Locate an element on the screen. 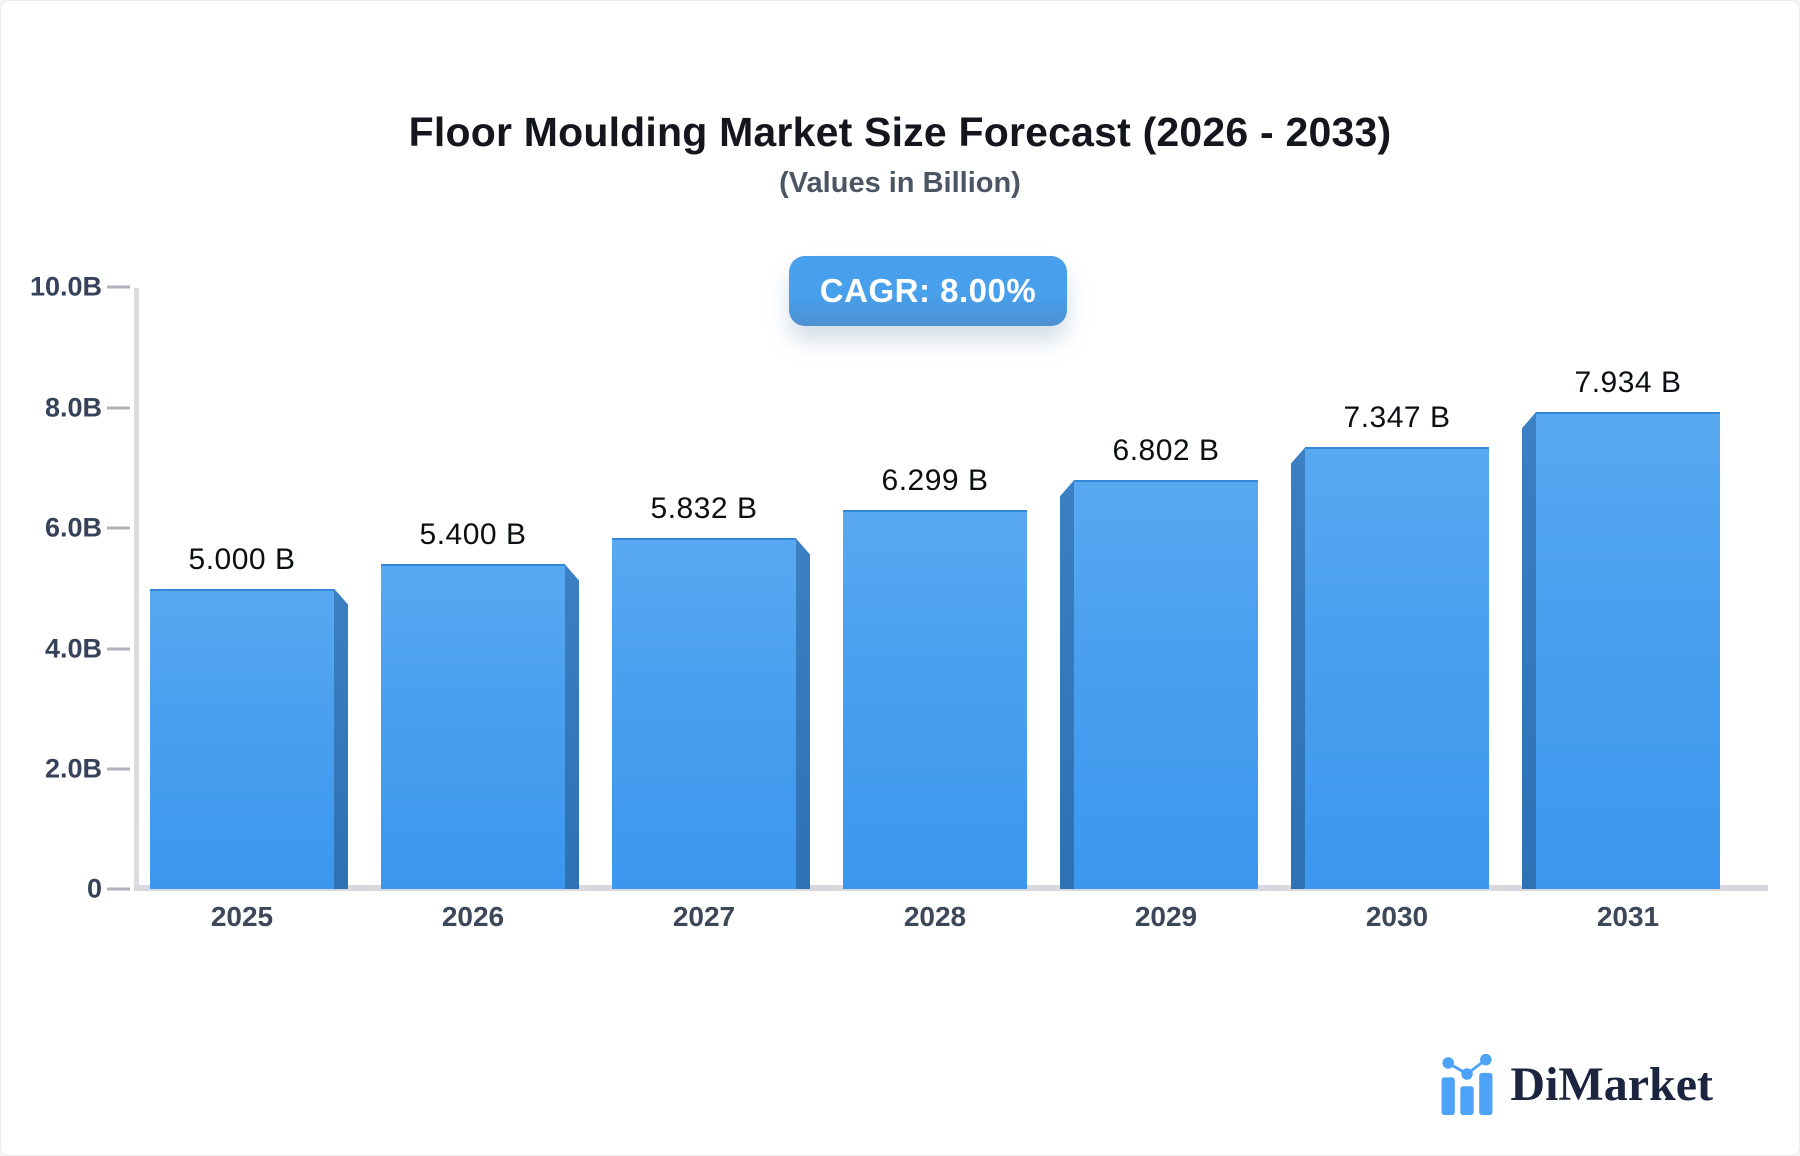 The height and width of the screenshot is (1156, 1800). y-axis-tick-label: 6.0B is located at coordinates (73, 527).